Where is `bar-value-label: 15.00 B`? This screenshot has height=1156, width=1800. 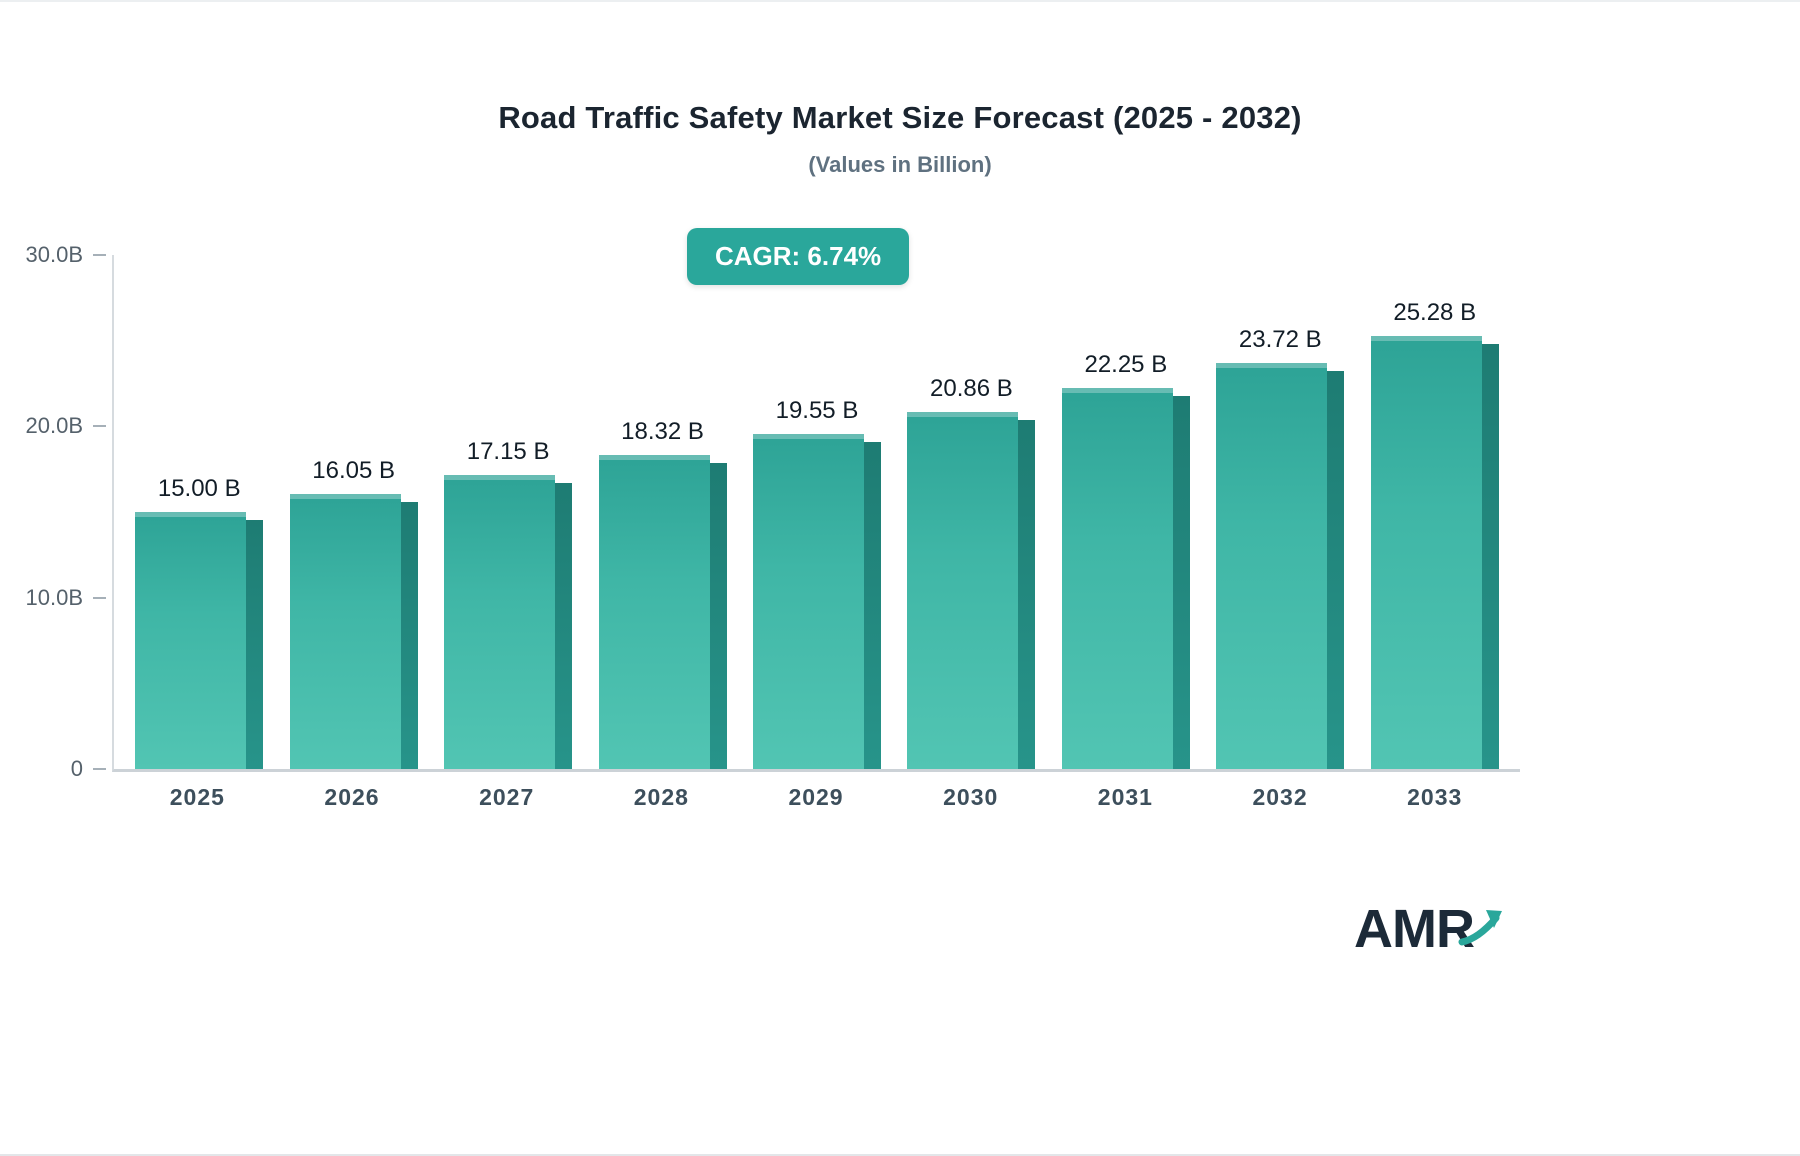 bar-value-label: 15.00 B is located at coordinates (199, 488).